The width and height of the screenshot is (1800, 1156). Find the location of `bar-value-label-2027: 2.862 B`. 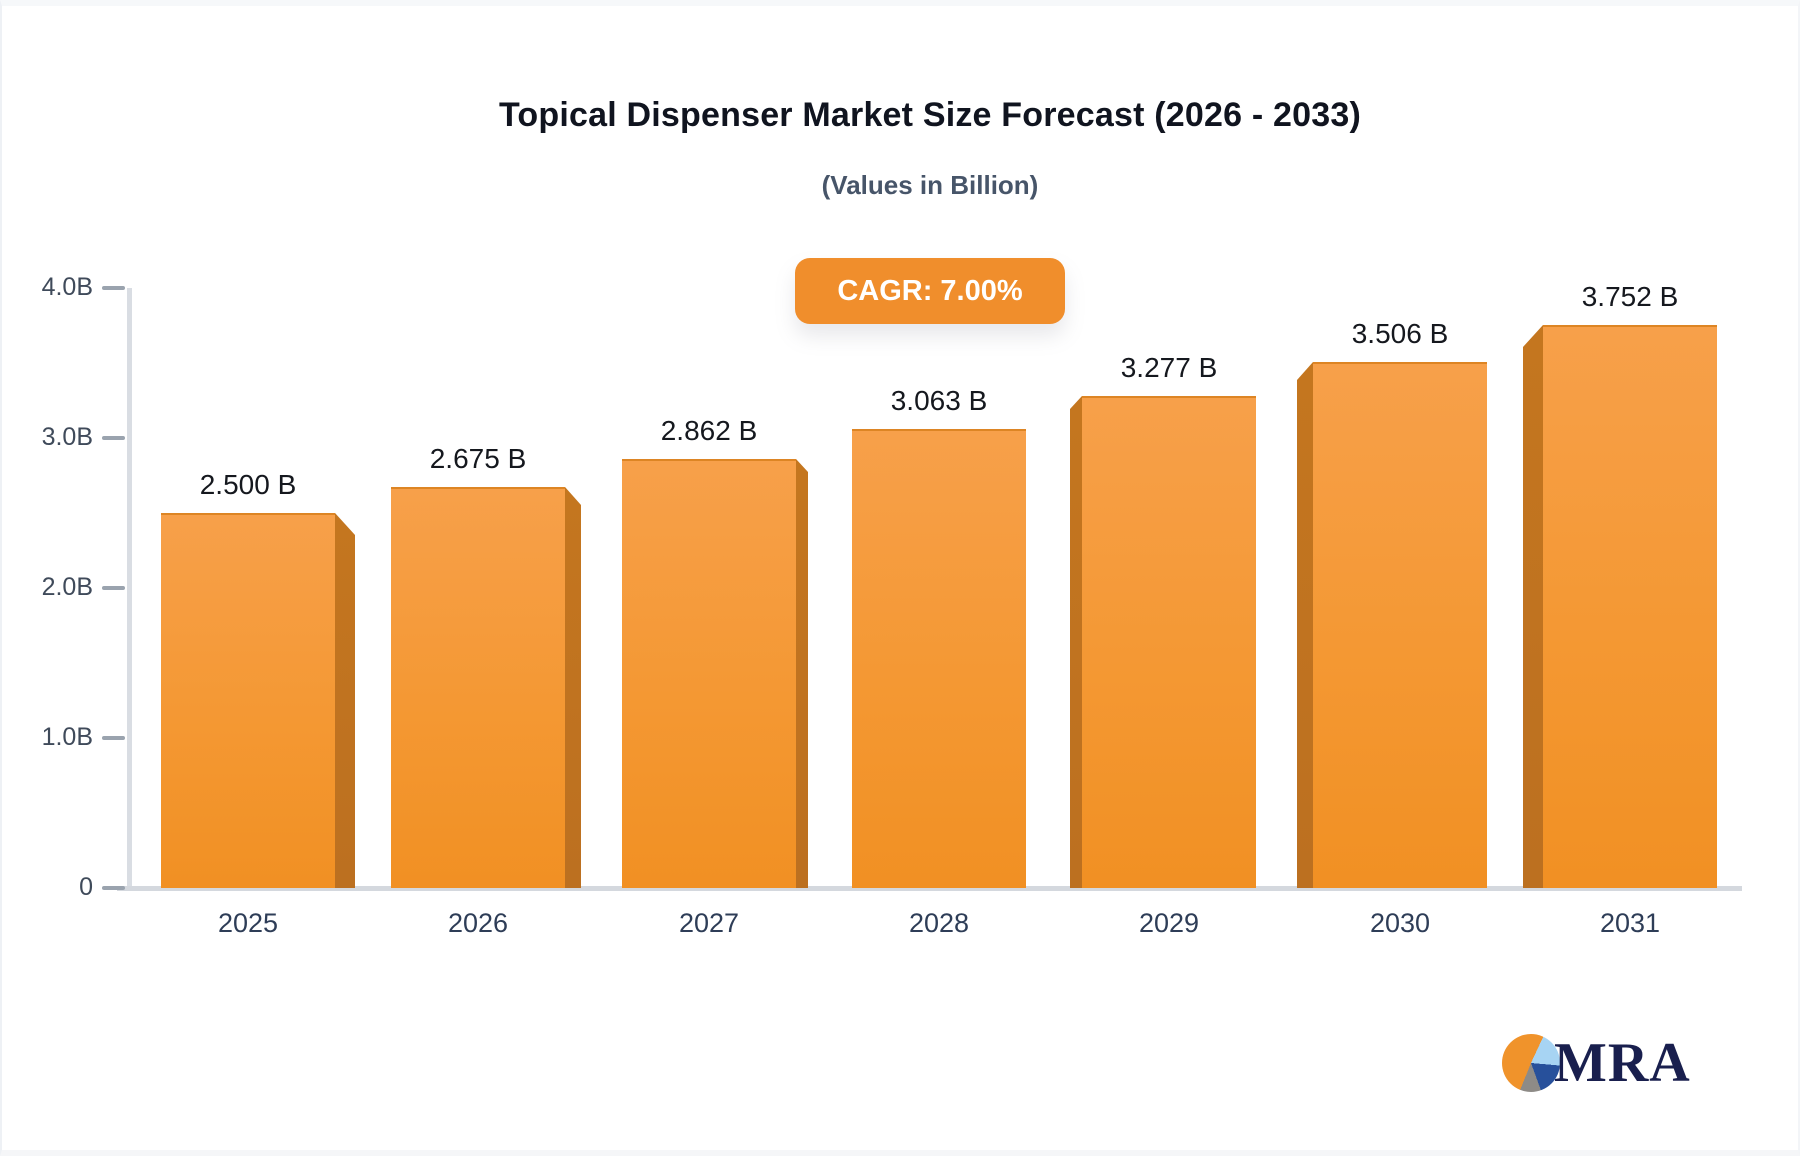

bar-value-label-2027: 2.862 B is located at coordinates (709, 430).